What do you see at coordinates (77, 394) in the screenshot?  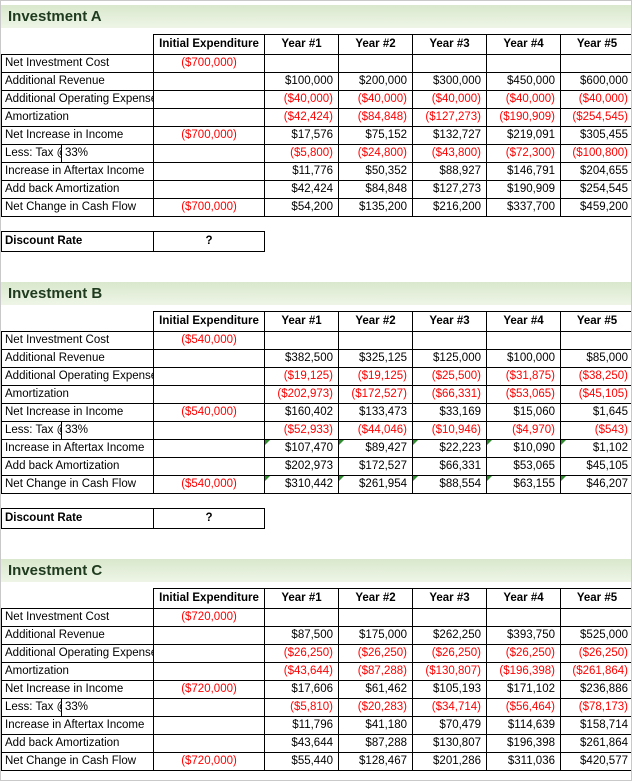 I see `row-label: Amortization` at bounding box center [77, 394].